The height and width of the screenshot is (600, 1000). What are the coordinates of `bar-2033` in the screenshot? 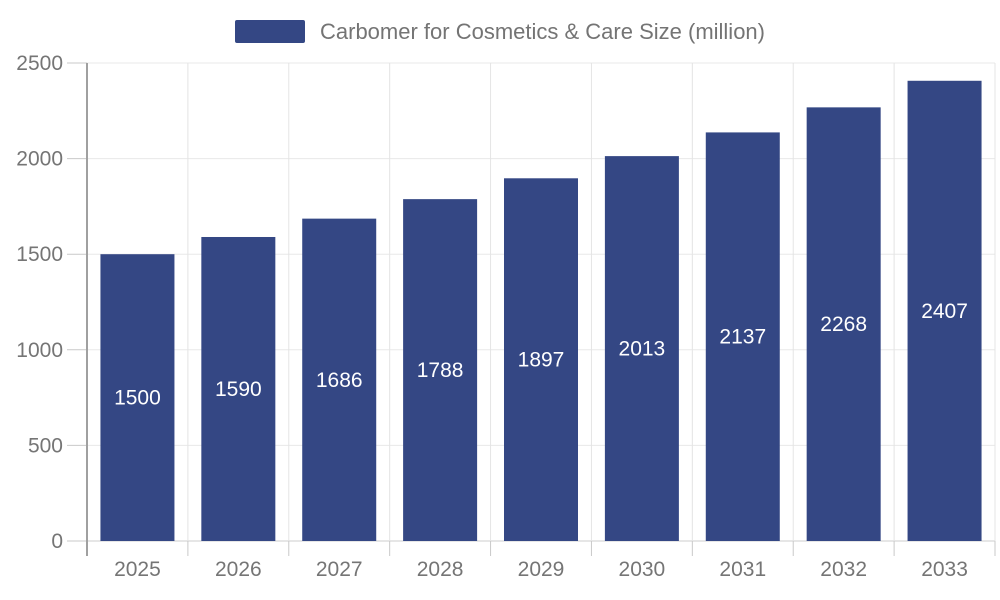 It's located at (944, 310).